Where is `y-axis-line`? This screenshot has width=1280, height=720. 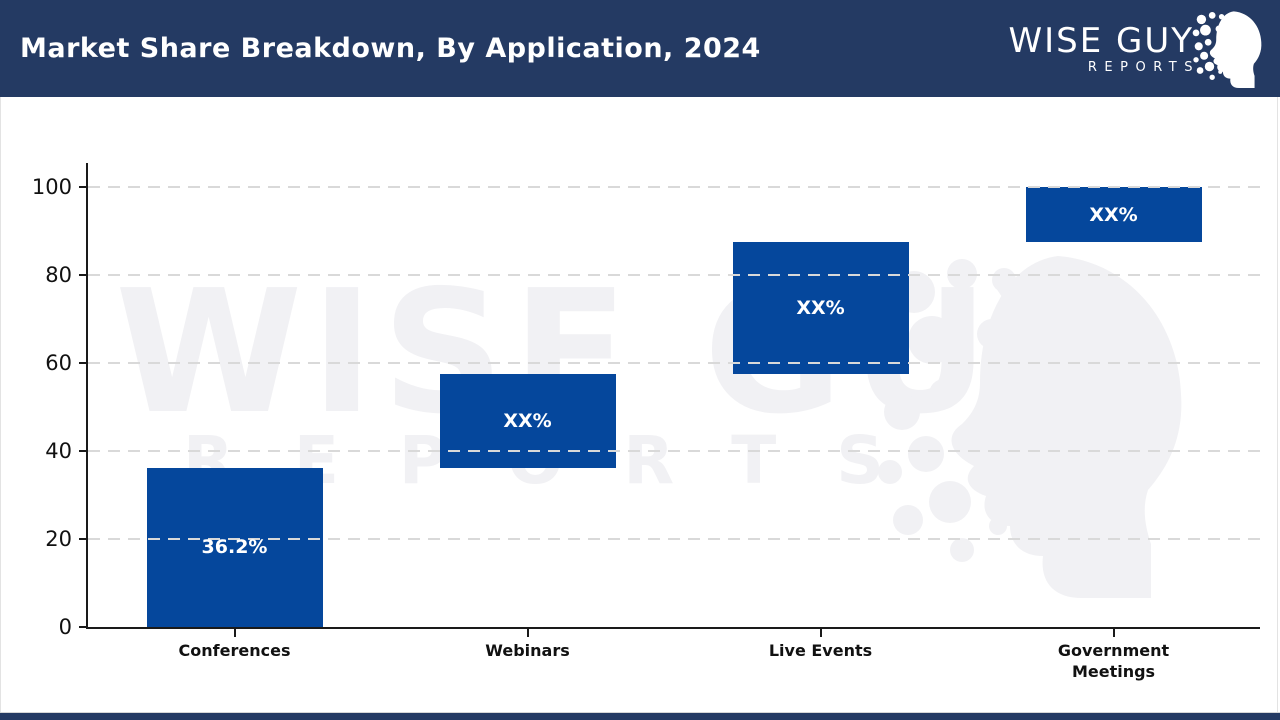 y-axis-line is located at coordinates (87, 396).